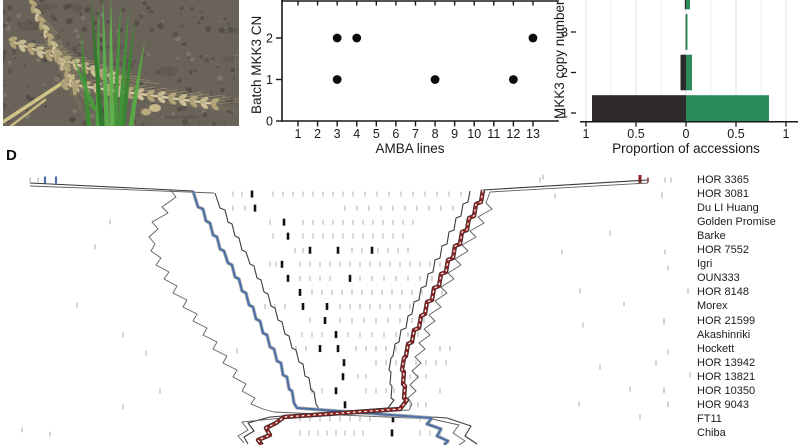  What do you see at coordinates (533, 134) in the screenshot?
I see `scatter-x-tick-label: 13` at bounding box center [533, 134].